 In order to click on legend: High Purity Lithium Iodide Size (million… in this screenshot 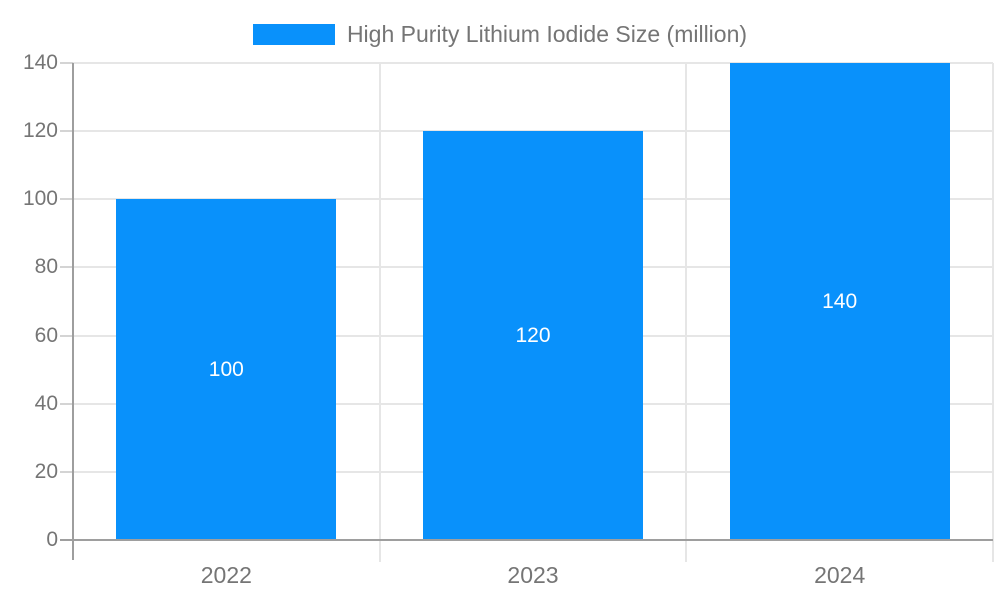, I will do `click(500, 34)`.